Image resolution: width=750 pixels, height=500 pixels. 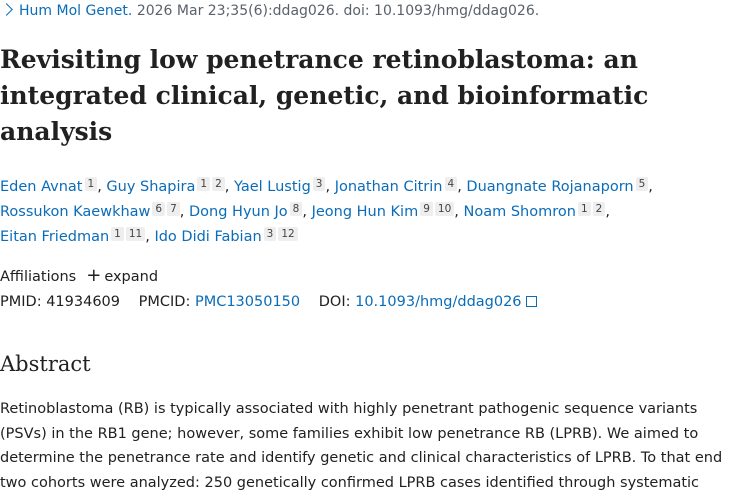 I want to click on expand-button: expand, so click(x=131, y=277).